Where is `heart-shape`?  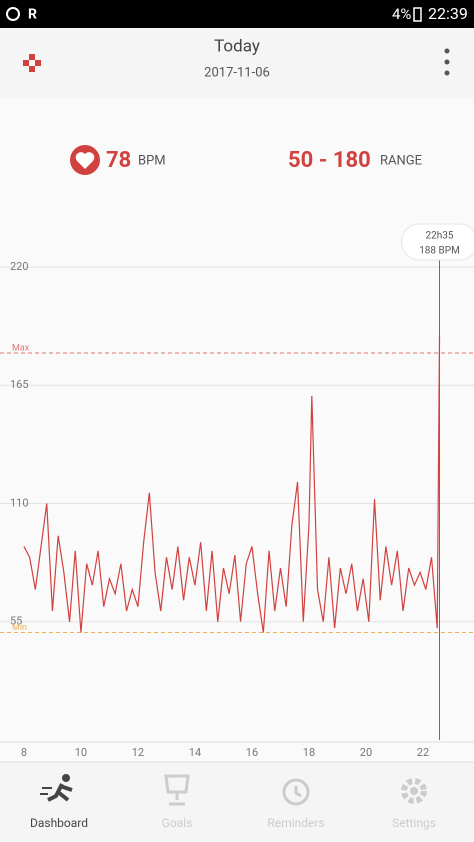
heart-shape is located at coordinates (85, 160).